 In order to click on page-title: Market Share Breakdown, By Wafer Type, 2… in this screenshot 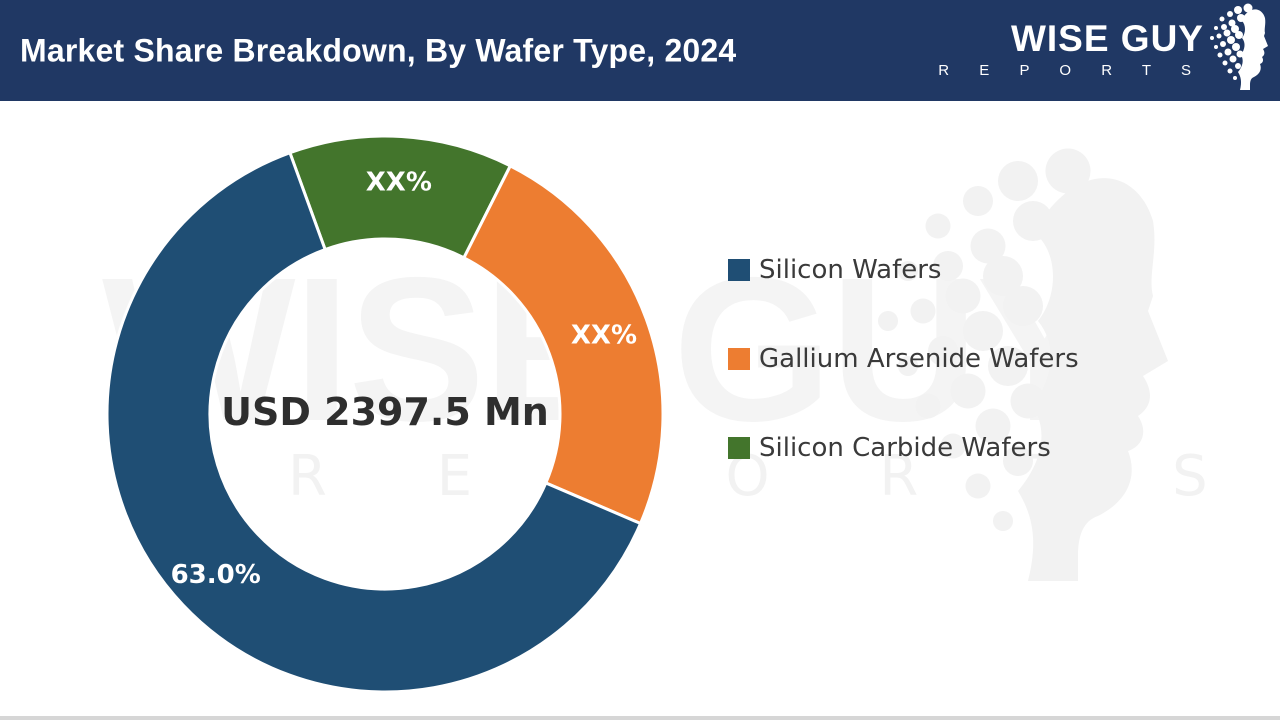, I will do `click(378, 50)`.